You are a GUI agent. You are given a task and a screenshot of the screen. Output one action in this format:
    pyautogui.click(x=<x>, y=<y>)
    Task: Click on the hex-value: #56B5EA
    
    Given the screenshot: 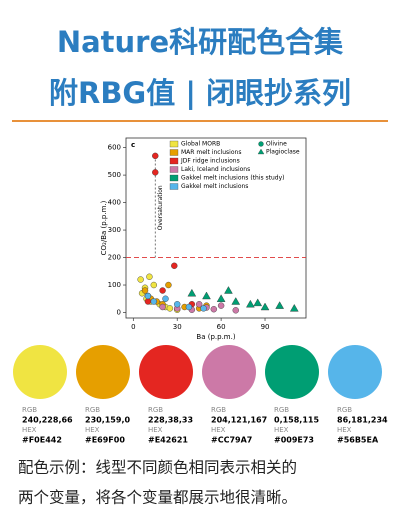 What is the action you would take?
    pyautogui.click(x=358, y=440)
    